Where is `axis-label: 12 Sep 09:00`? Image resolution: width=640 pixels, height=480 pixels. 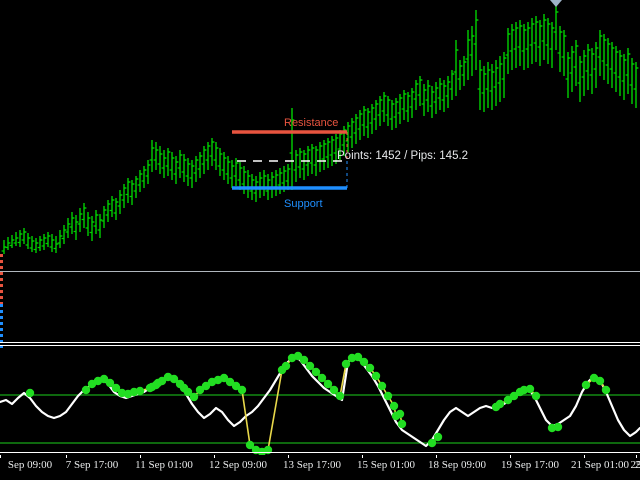
axis-label: 12 Sep 09:00 is located at coordinates (238, 465).